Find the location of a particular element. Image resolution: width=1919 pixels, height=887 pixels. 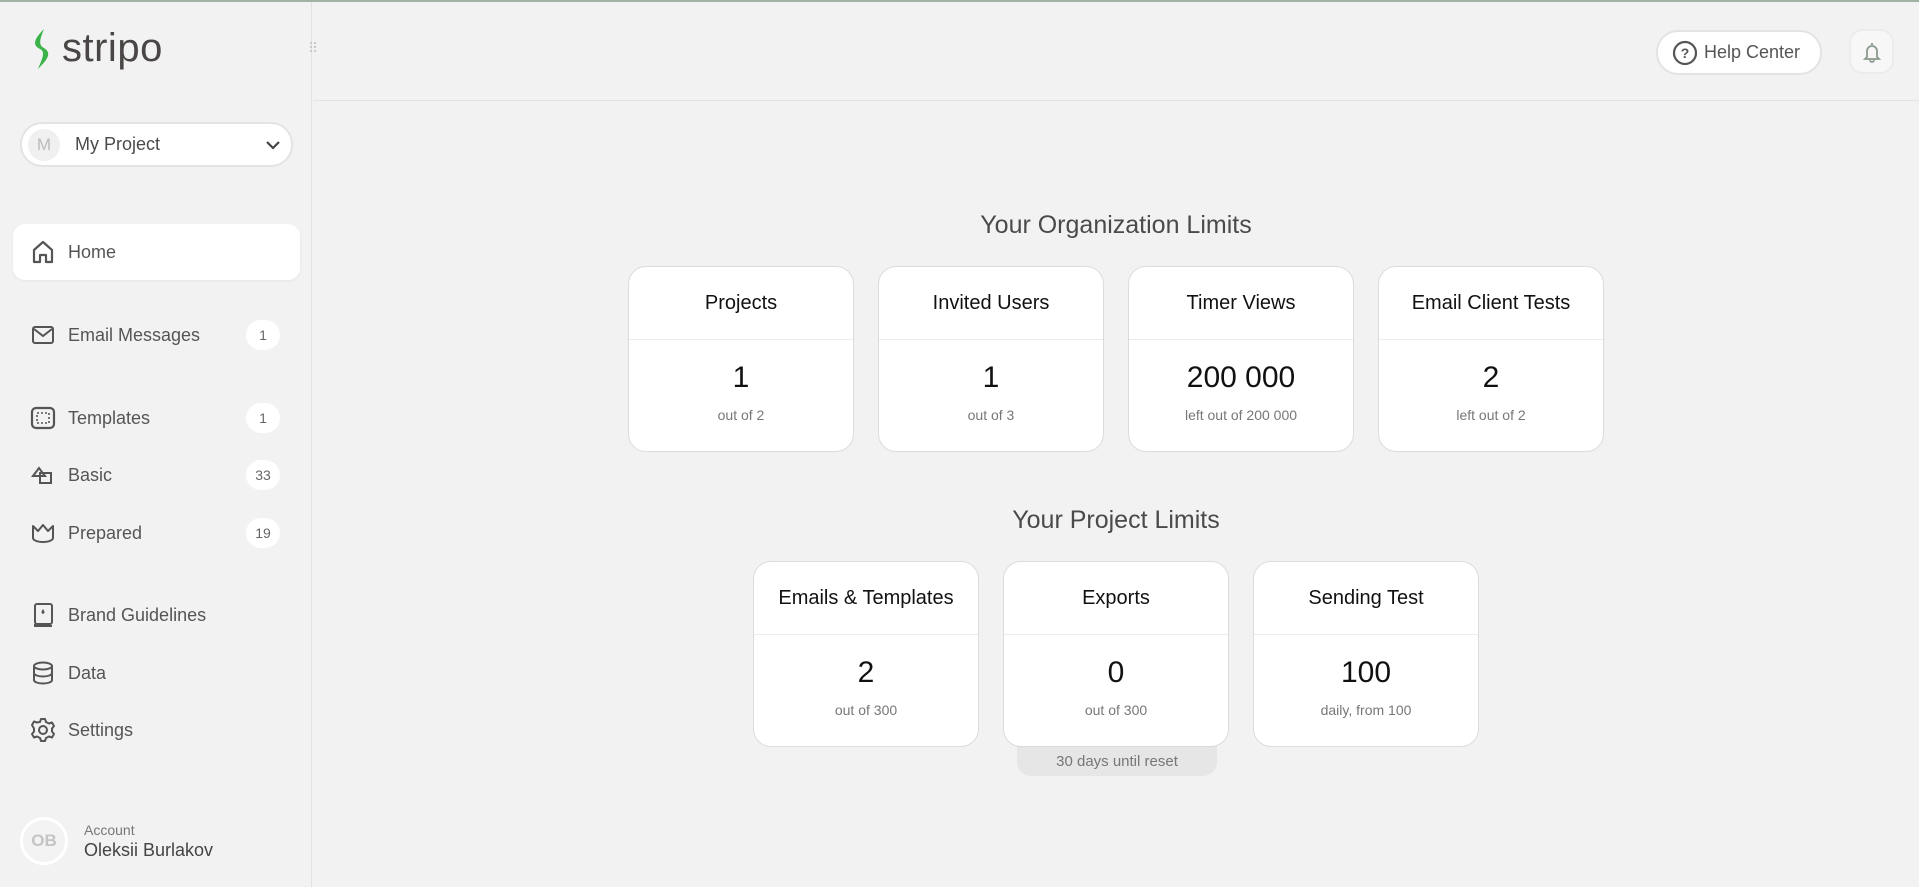

sidebar-item-label: Email Messages is located at coordinates (134, 334).